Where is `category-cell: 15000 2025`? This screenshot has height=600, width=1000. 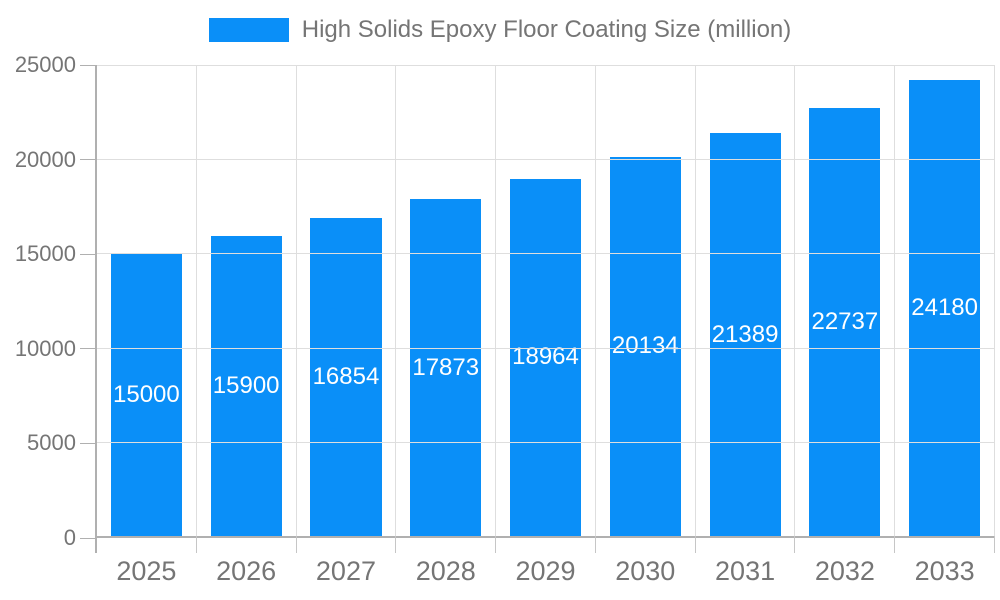
category-cell: 15000 2025 is located at coordinates (146, 325).